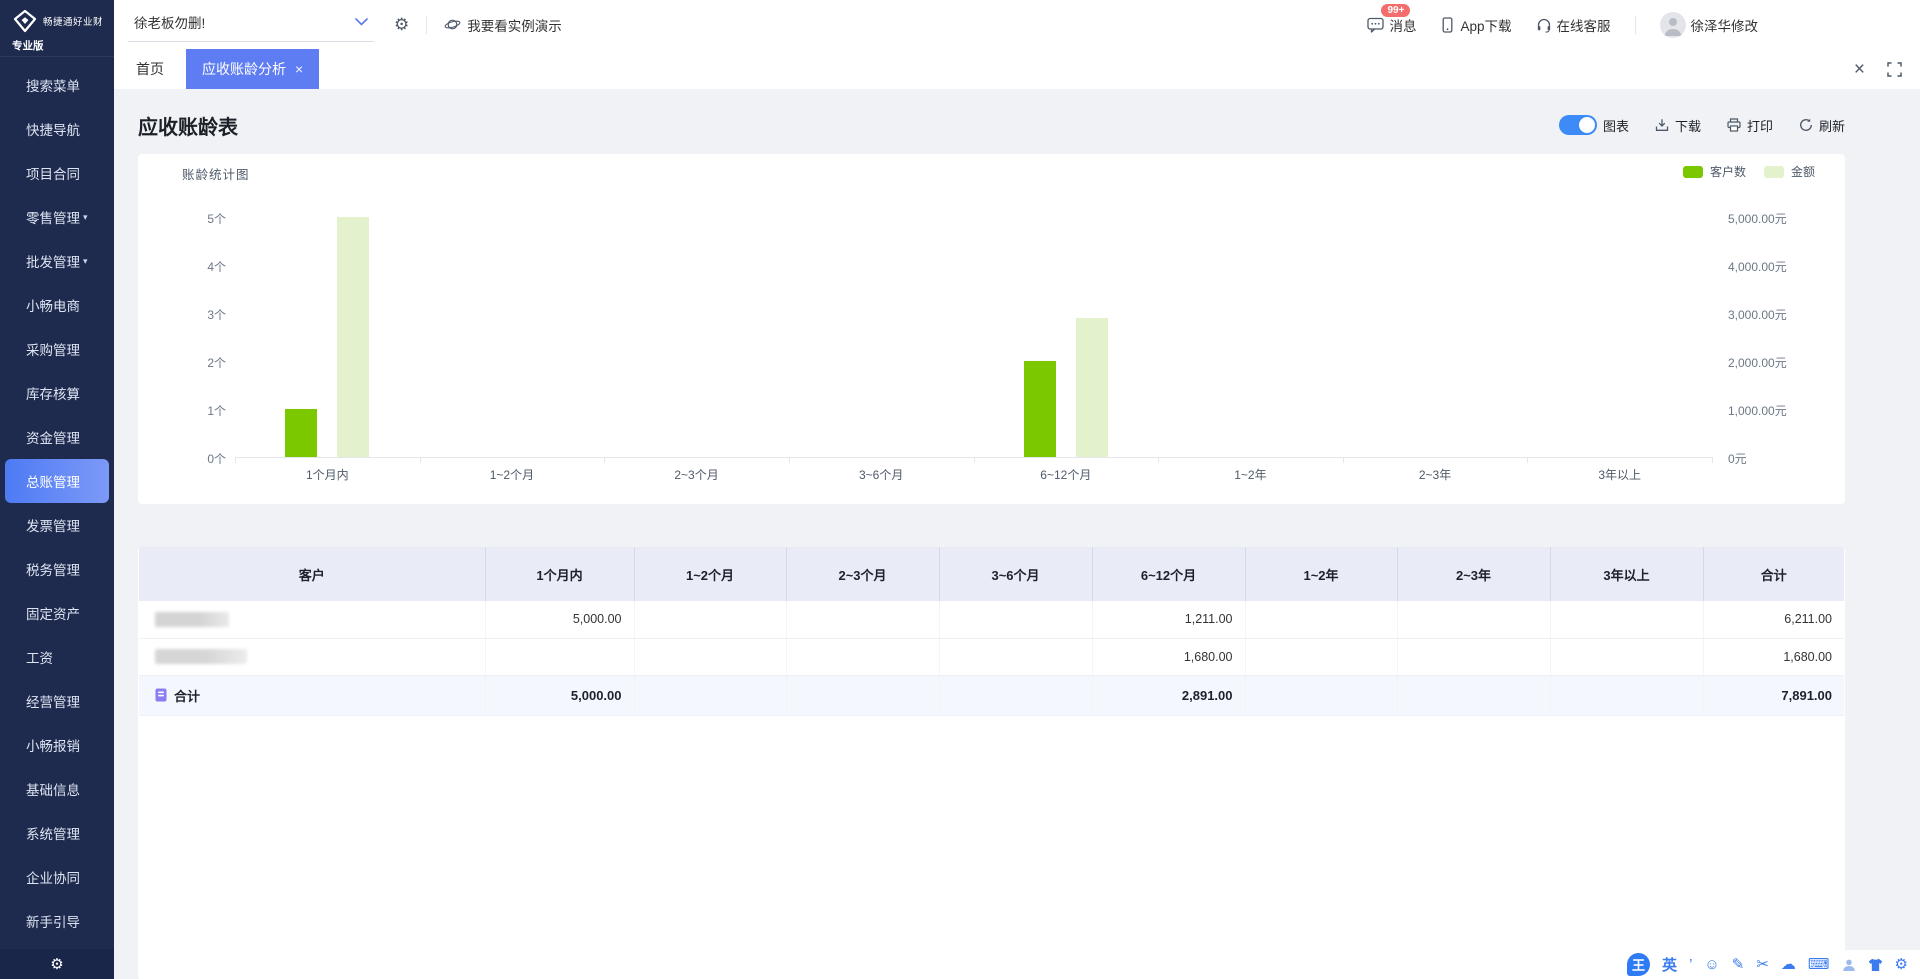 The height and width of the screenshot is (979, 1920). Describe the element at coordinates (57, 525) in the screenshot. I see `sidebar-item-发票管理: 发票管理` at that location.